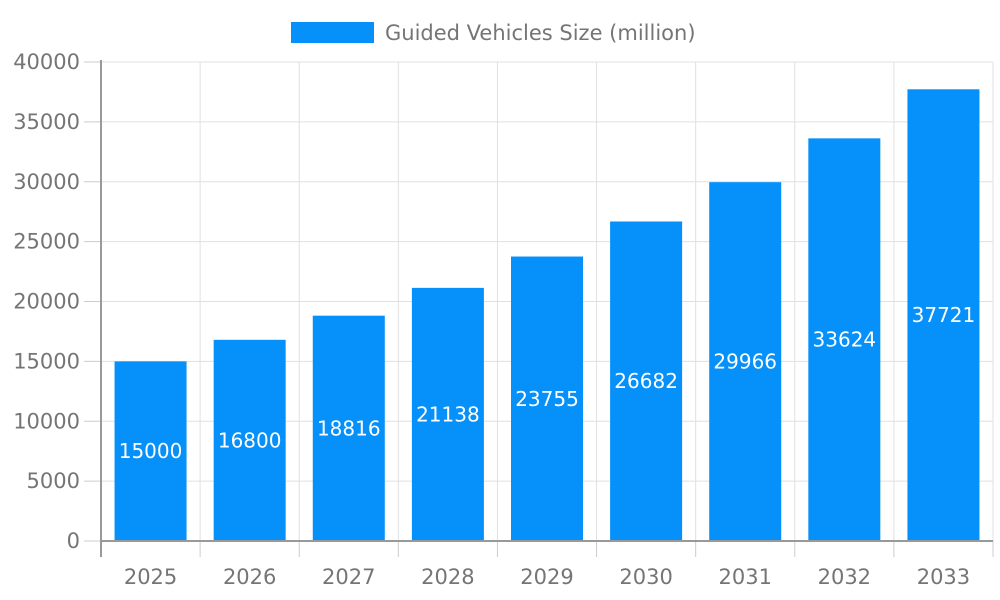 The width and height of the screenshot is (1000, 600). I want to click on bar-value-label: 33624, so click(845, 340).